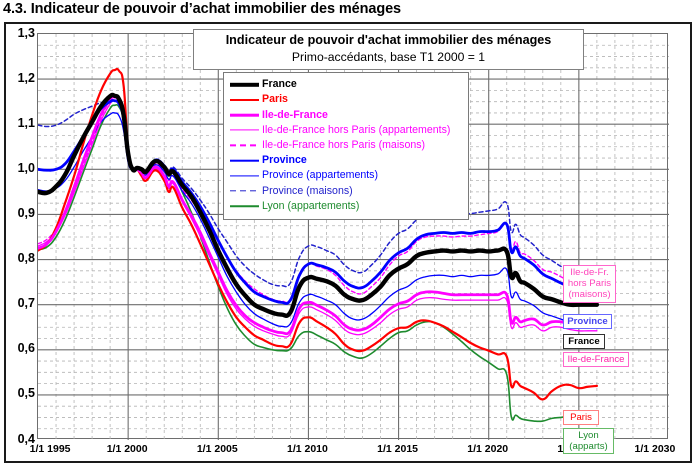 This screenshot has height=467, width=696. What do you see at coordinates (217, 449) in the screenshot?
I see `x-tick-label: 1/1 2005` at bounding box center [217, 449].